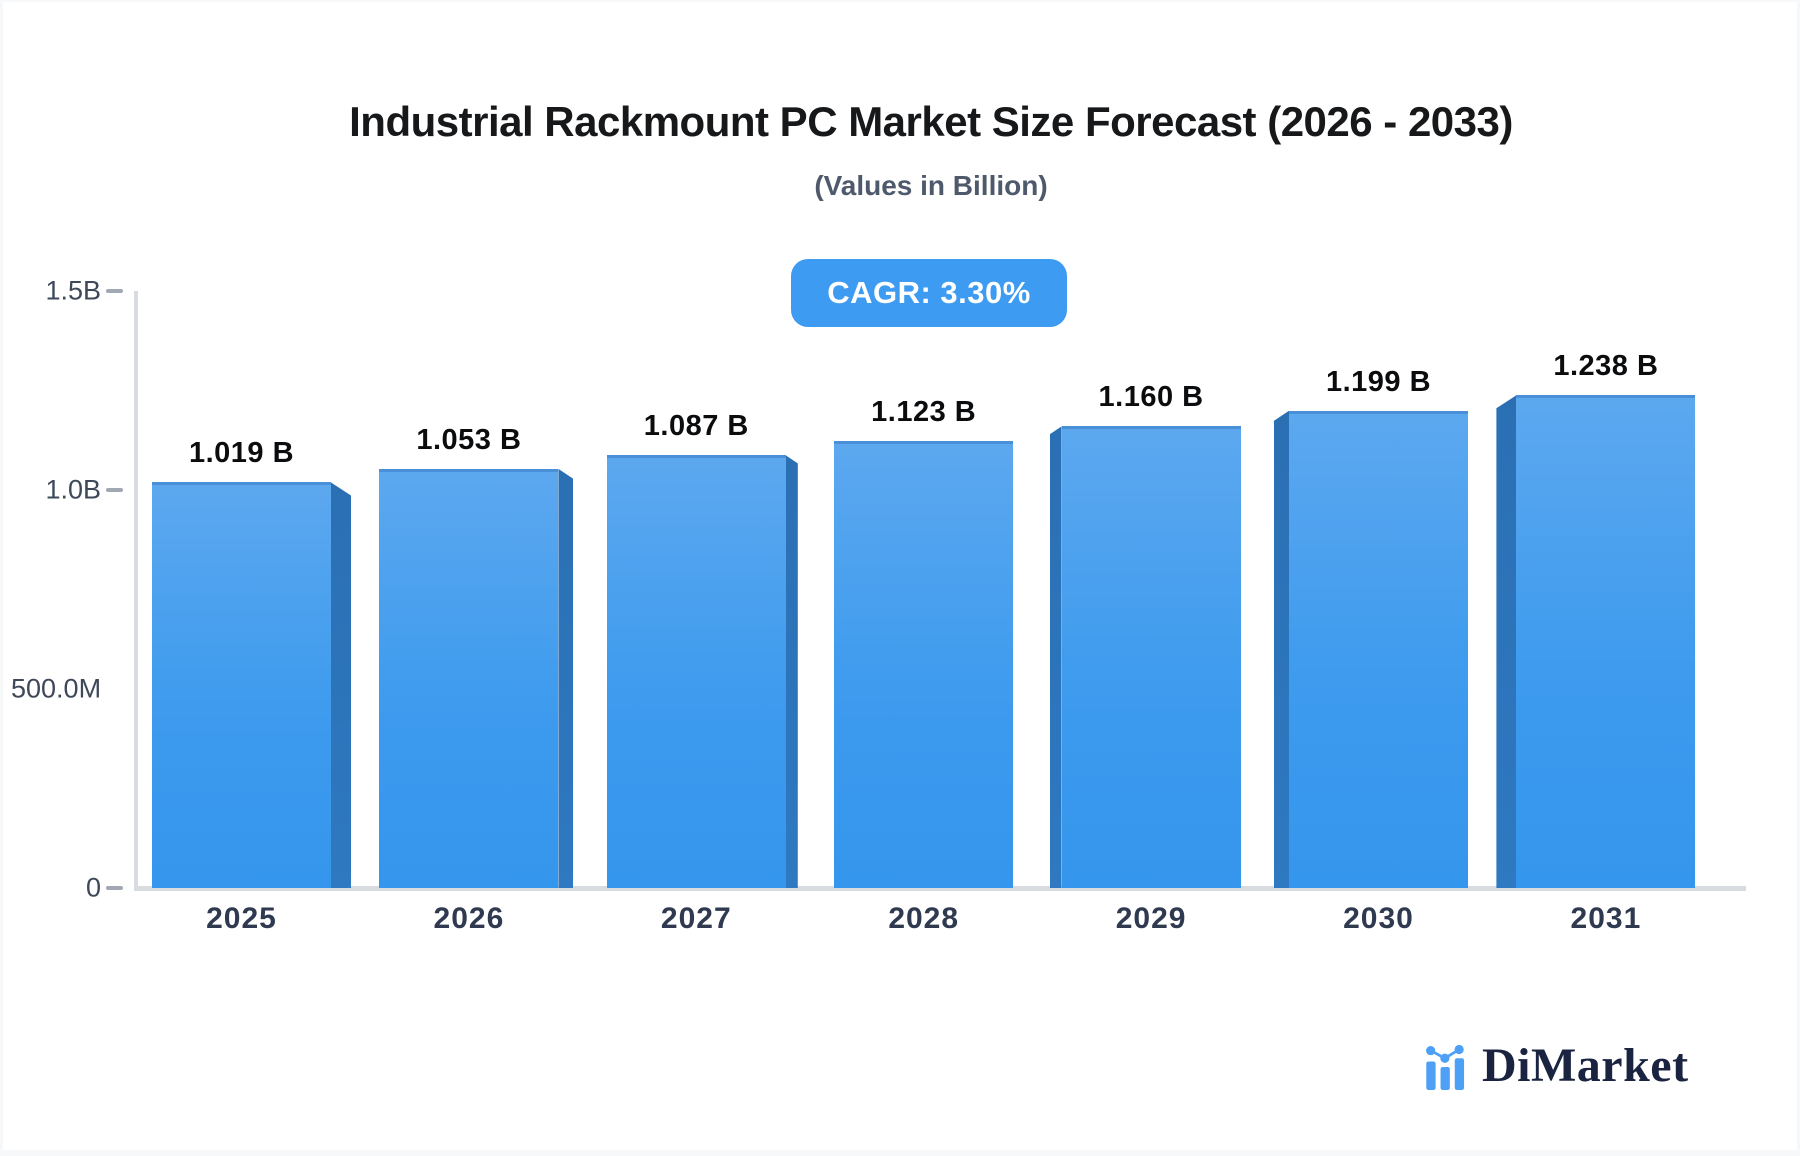 Image resolution: width=1800 pixels, height=1156 pixels. I want to click on x-tick-label: 2030, so click(1378, 918).